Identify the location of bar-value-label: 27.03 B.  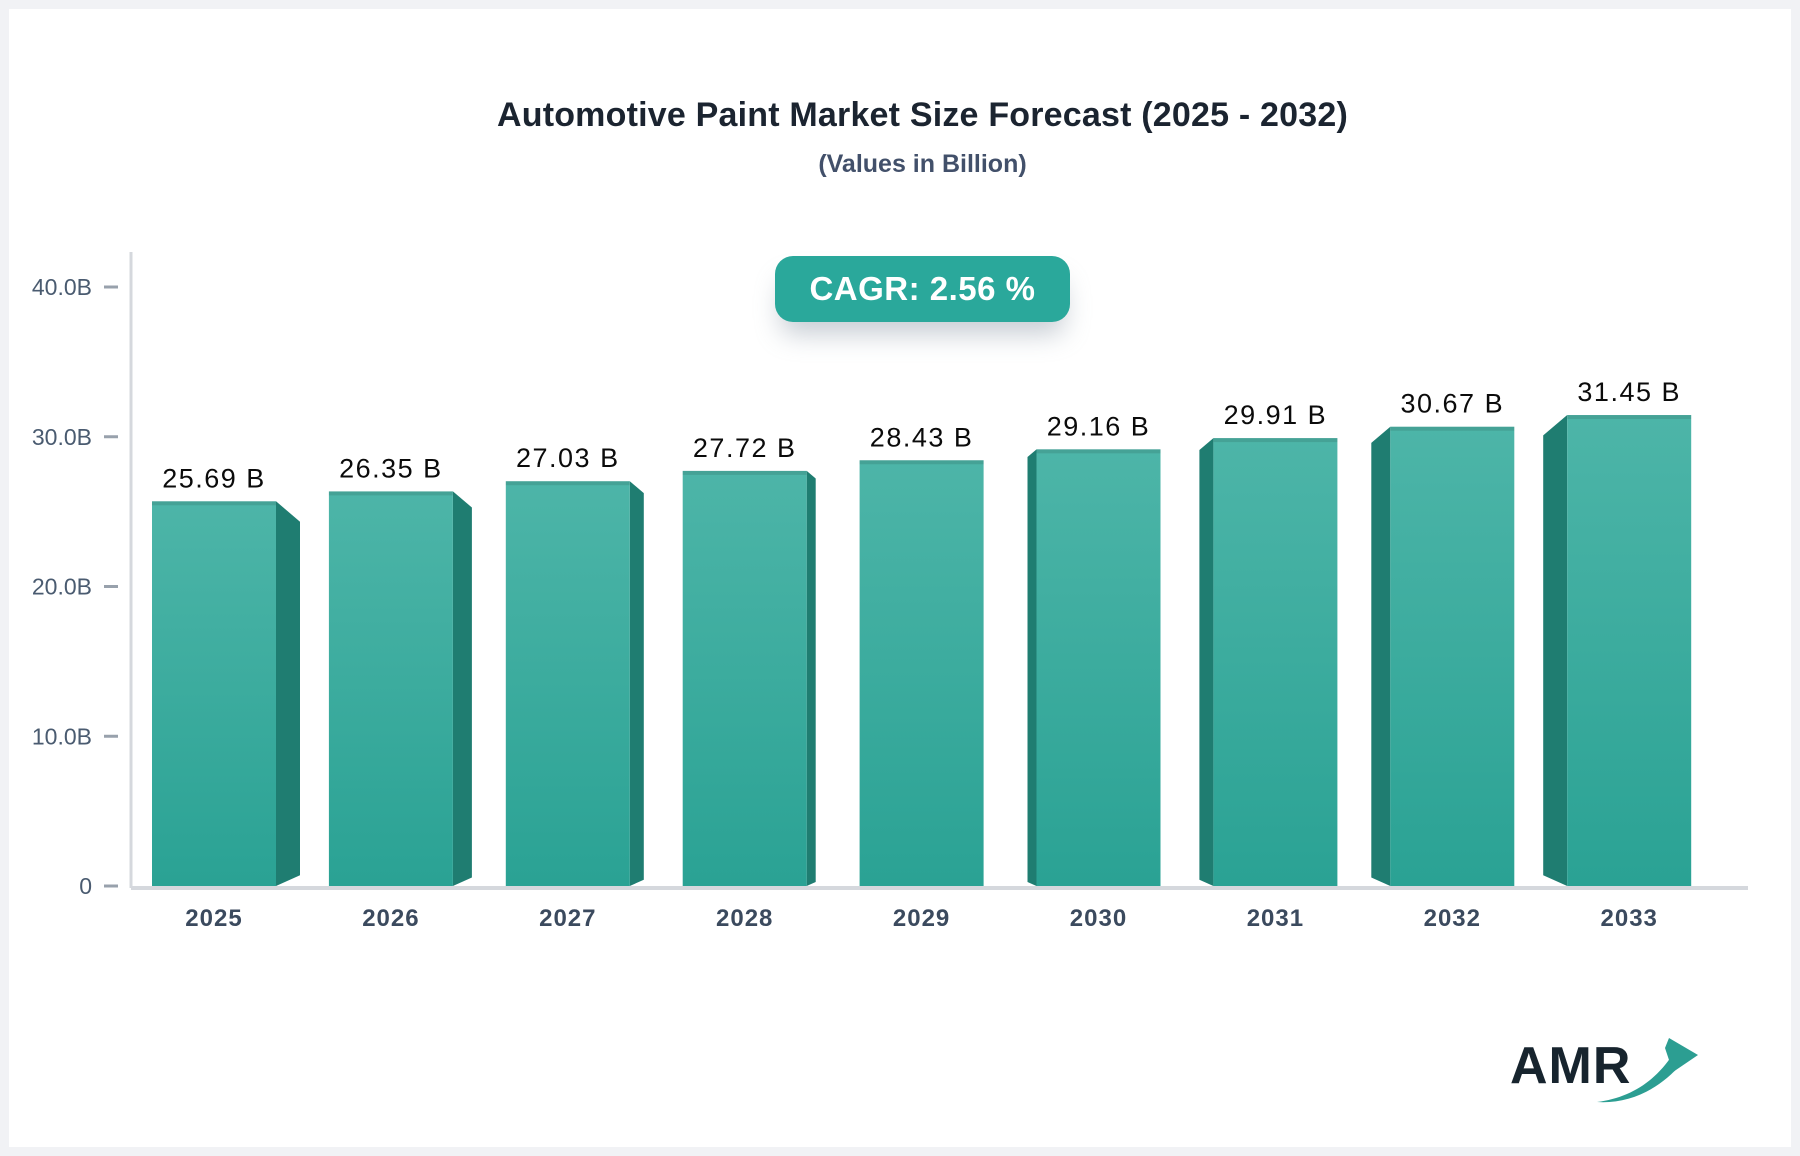
(568, 458).